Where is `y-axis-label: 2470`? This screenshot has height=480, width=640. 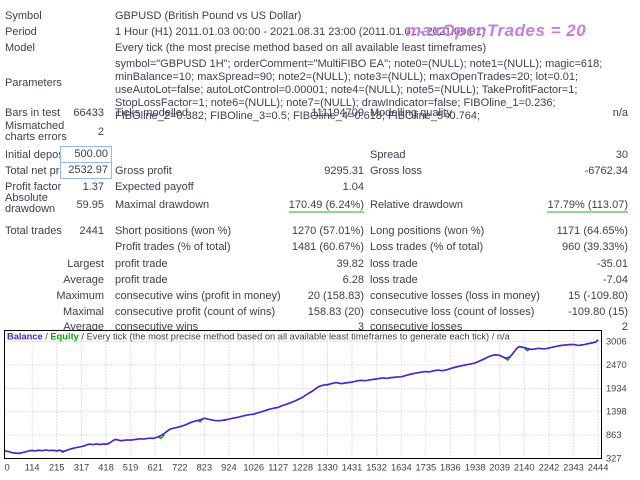 y-axis-label: 2470 is located at coordinates (616, 365).